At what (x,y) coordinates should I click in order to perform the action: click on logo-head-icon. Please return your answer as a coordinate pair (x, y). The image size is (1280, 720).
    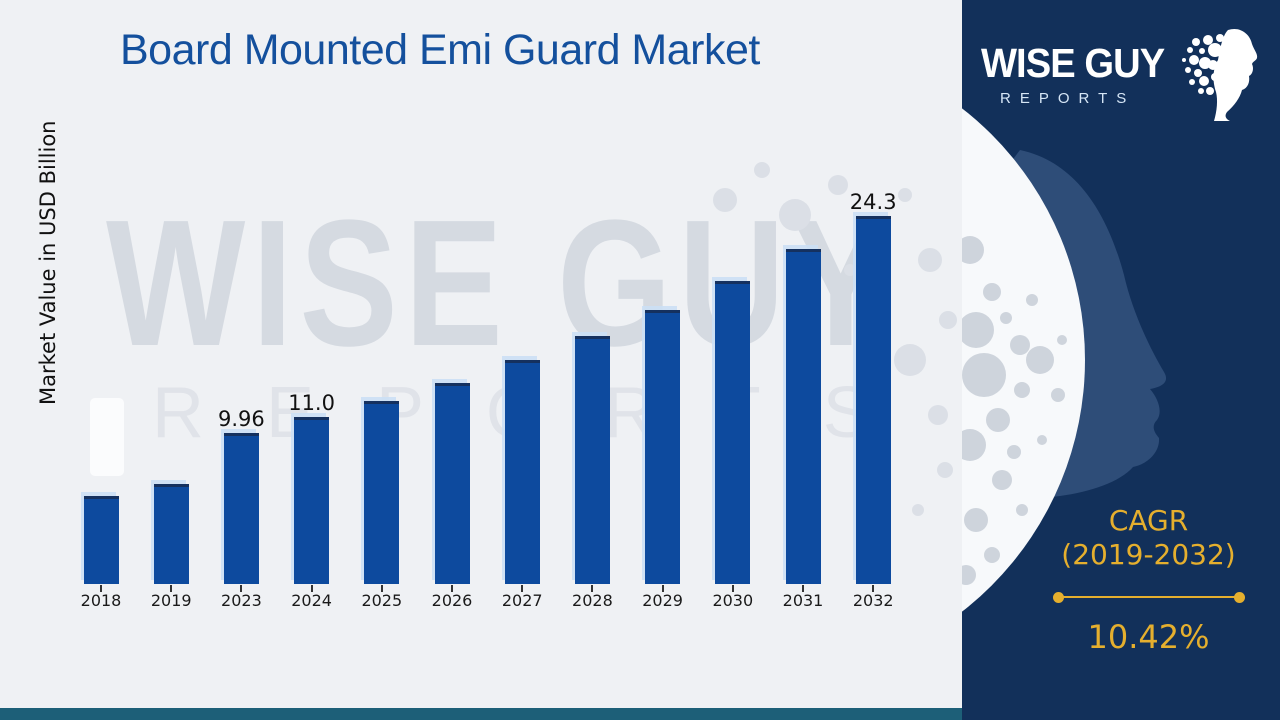
    Looking at the image, I should click on (1220, 75).